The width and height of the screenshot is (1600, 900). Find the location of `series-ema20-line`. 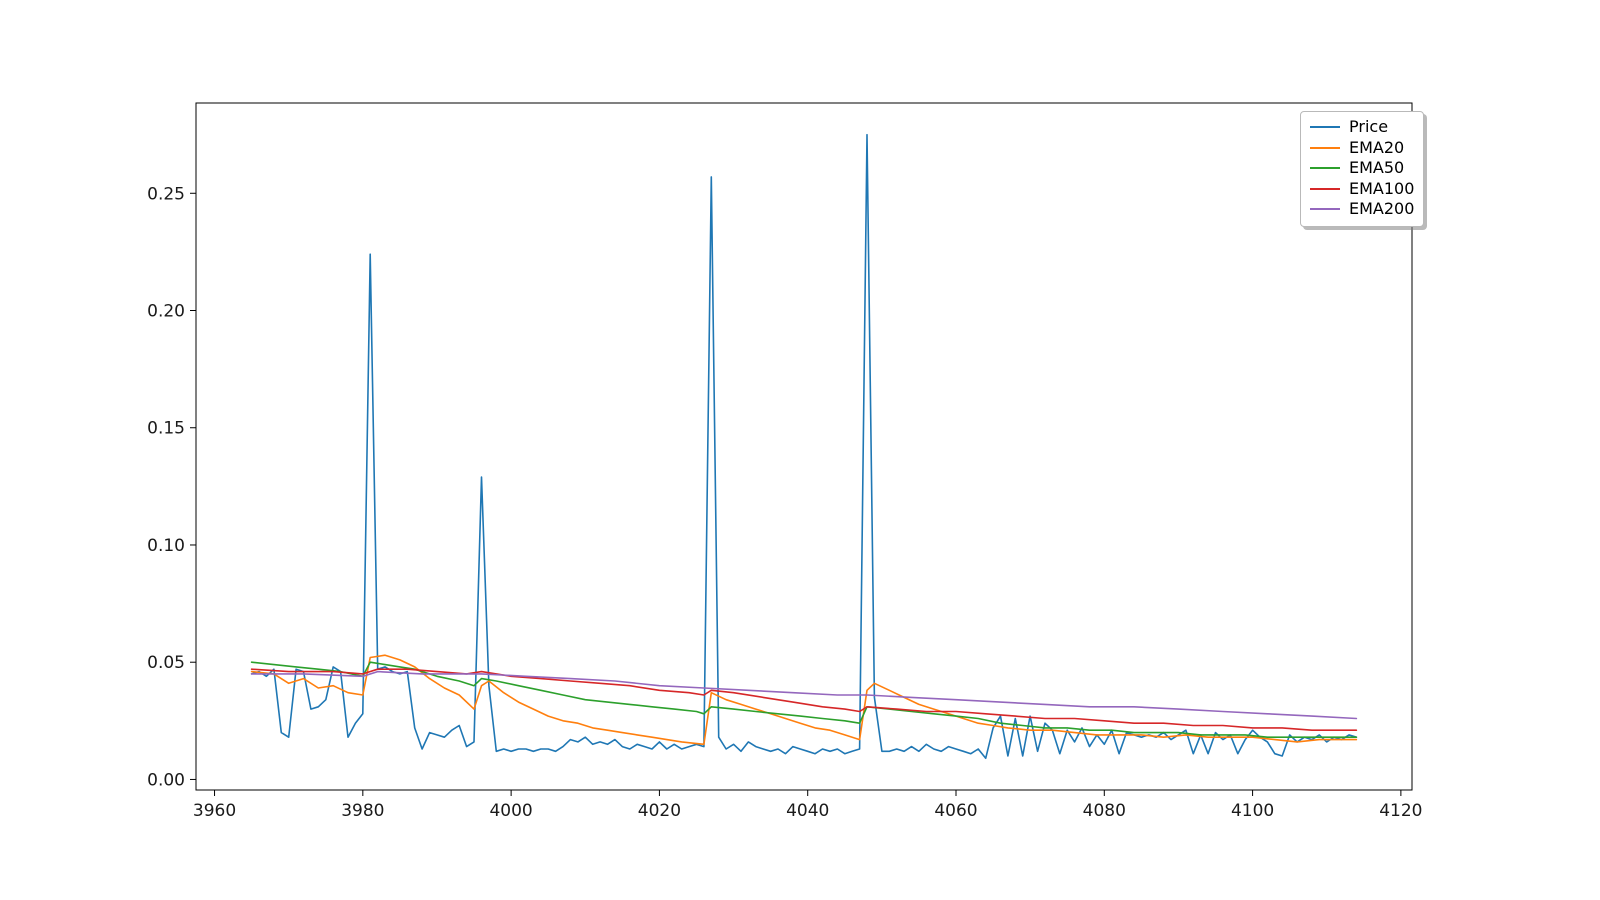

series-ema20-line is located at coordinates (804, 700).